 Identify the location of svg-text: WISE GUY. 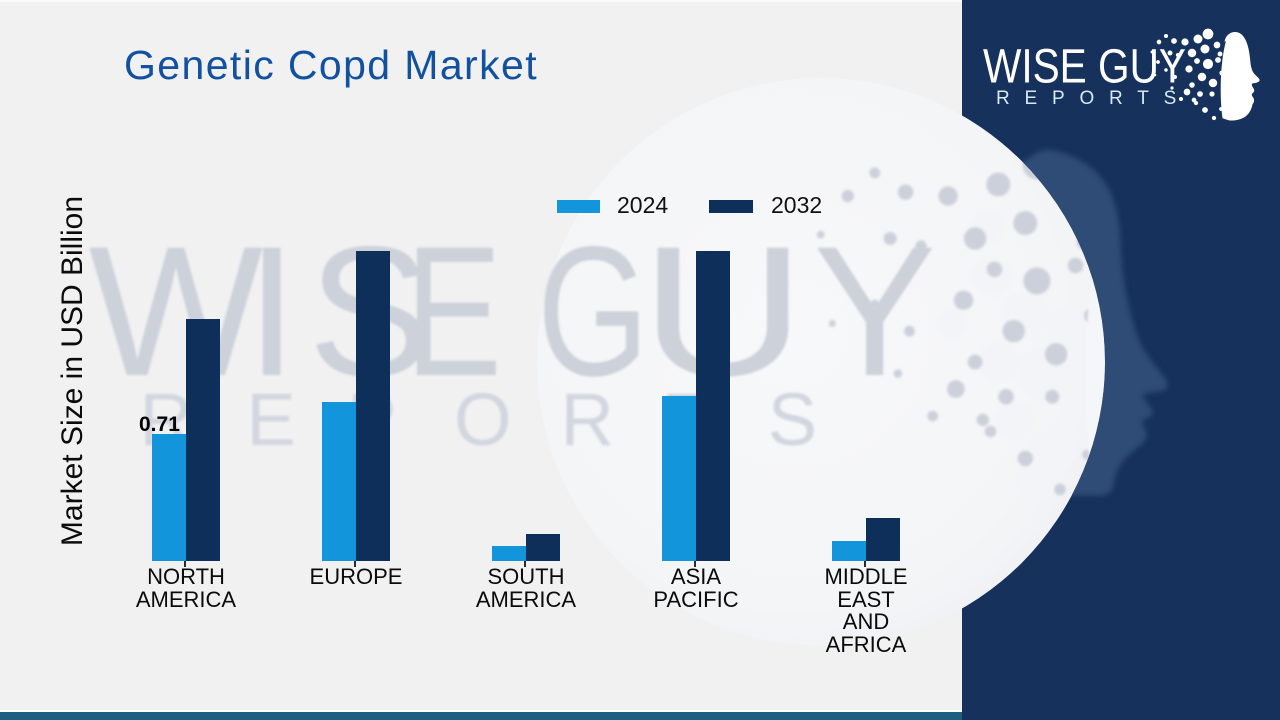
(1084, 67).